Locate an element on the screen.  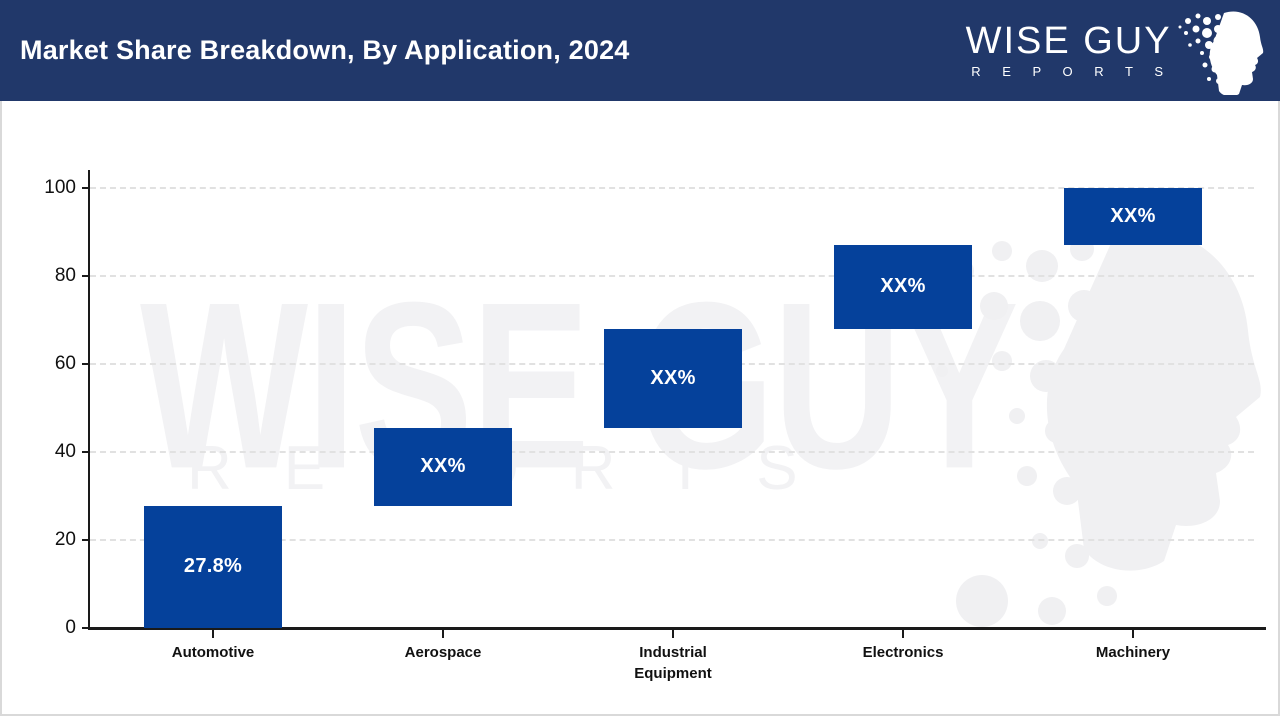
brand-subname: R E P O R T S is located at coordinates (1071, 71).